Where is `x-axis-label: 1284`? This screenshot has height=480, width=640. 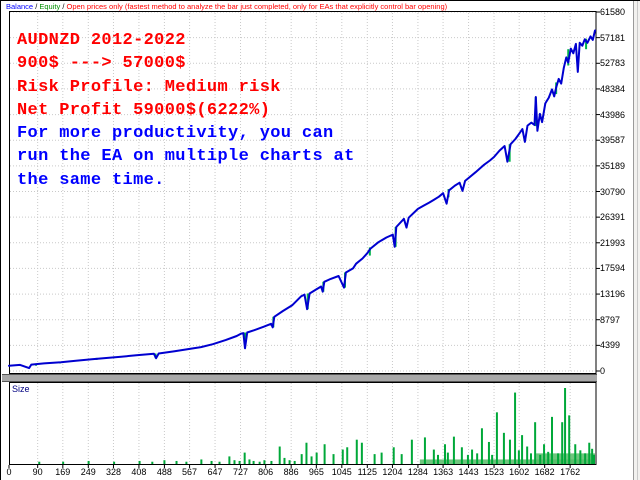
x-axis-label: 1284 is located at coordinates (417, 472).